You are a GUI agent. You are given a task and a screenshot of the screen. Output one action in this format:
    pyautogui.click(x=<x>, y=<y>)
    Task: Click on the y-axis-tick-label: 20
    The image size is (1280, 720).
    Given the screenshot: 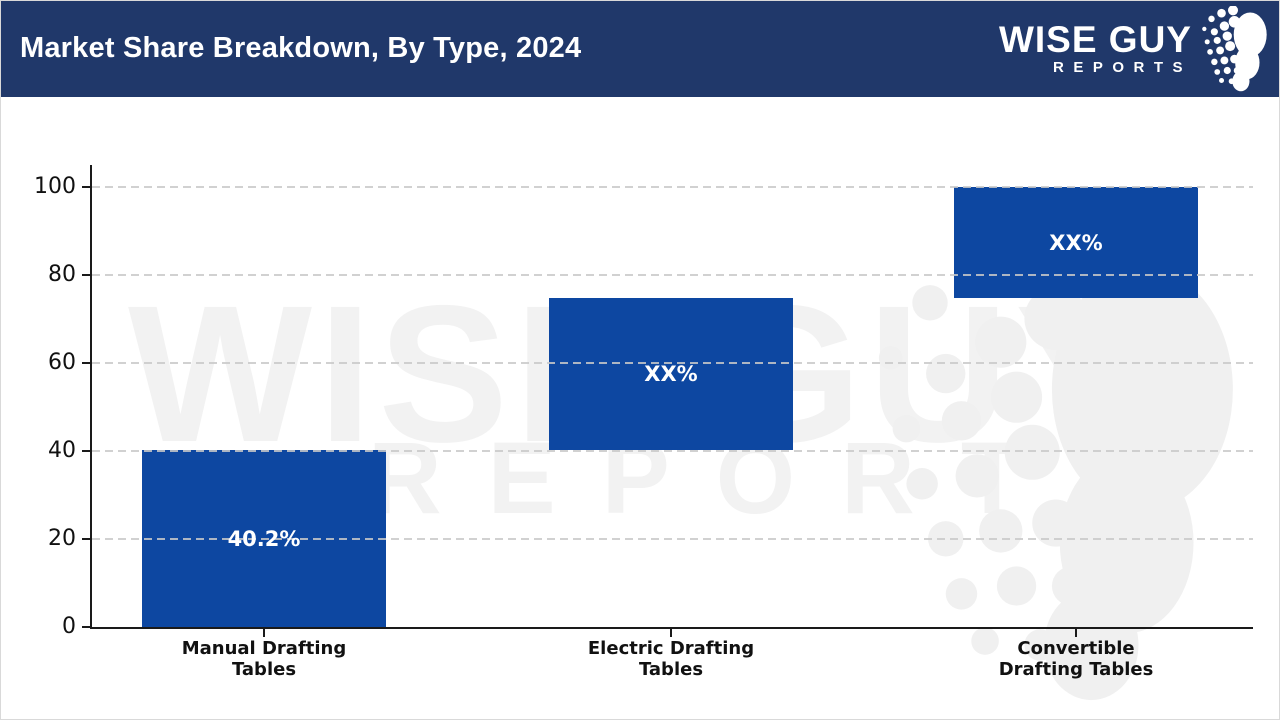 What is the action you would take?
    pyautogui.click(x=62, y=538)
    